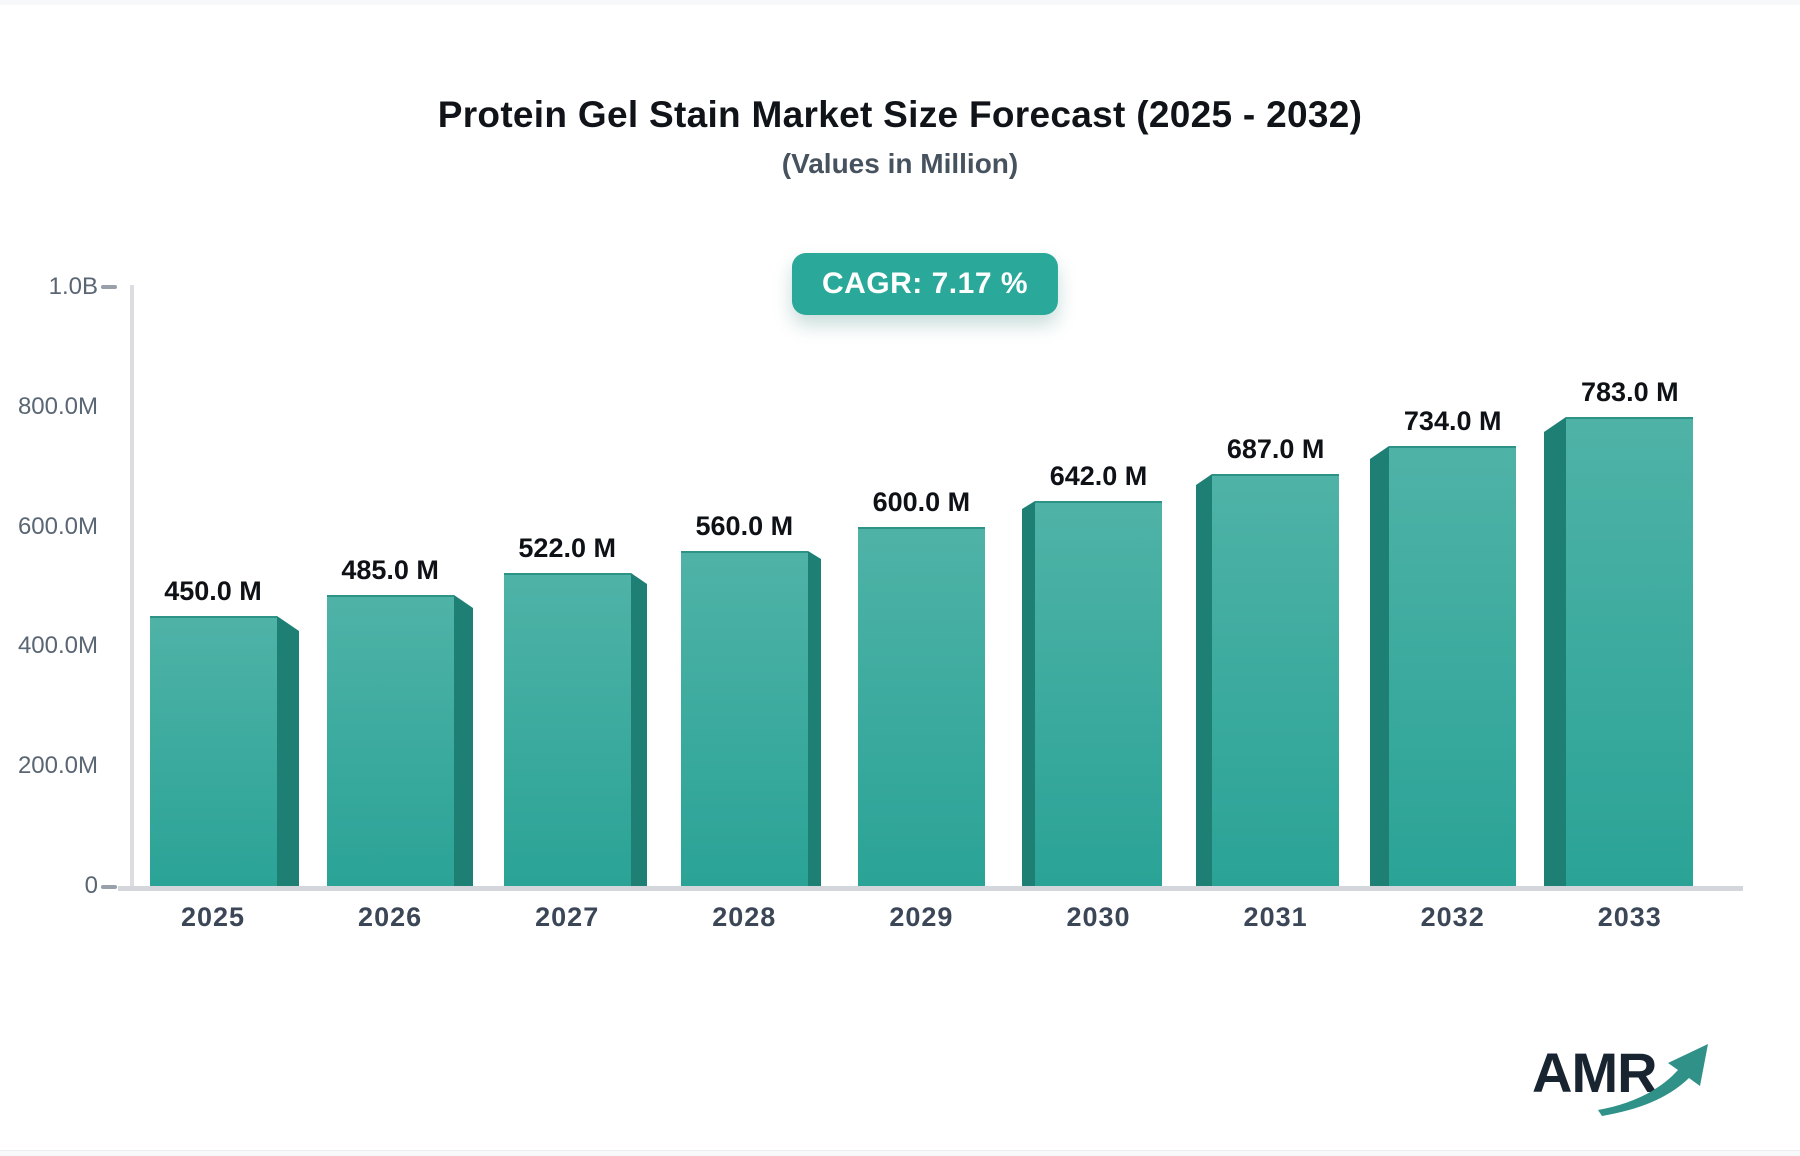  What do you see at coordinates (1275, 449) in the screenshot?
I see `bar-value-label-2031: 687.0 M` at bounding box center [1275, 449].